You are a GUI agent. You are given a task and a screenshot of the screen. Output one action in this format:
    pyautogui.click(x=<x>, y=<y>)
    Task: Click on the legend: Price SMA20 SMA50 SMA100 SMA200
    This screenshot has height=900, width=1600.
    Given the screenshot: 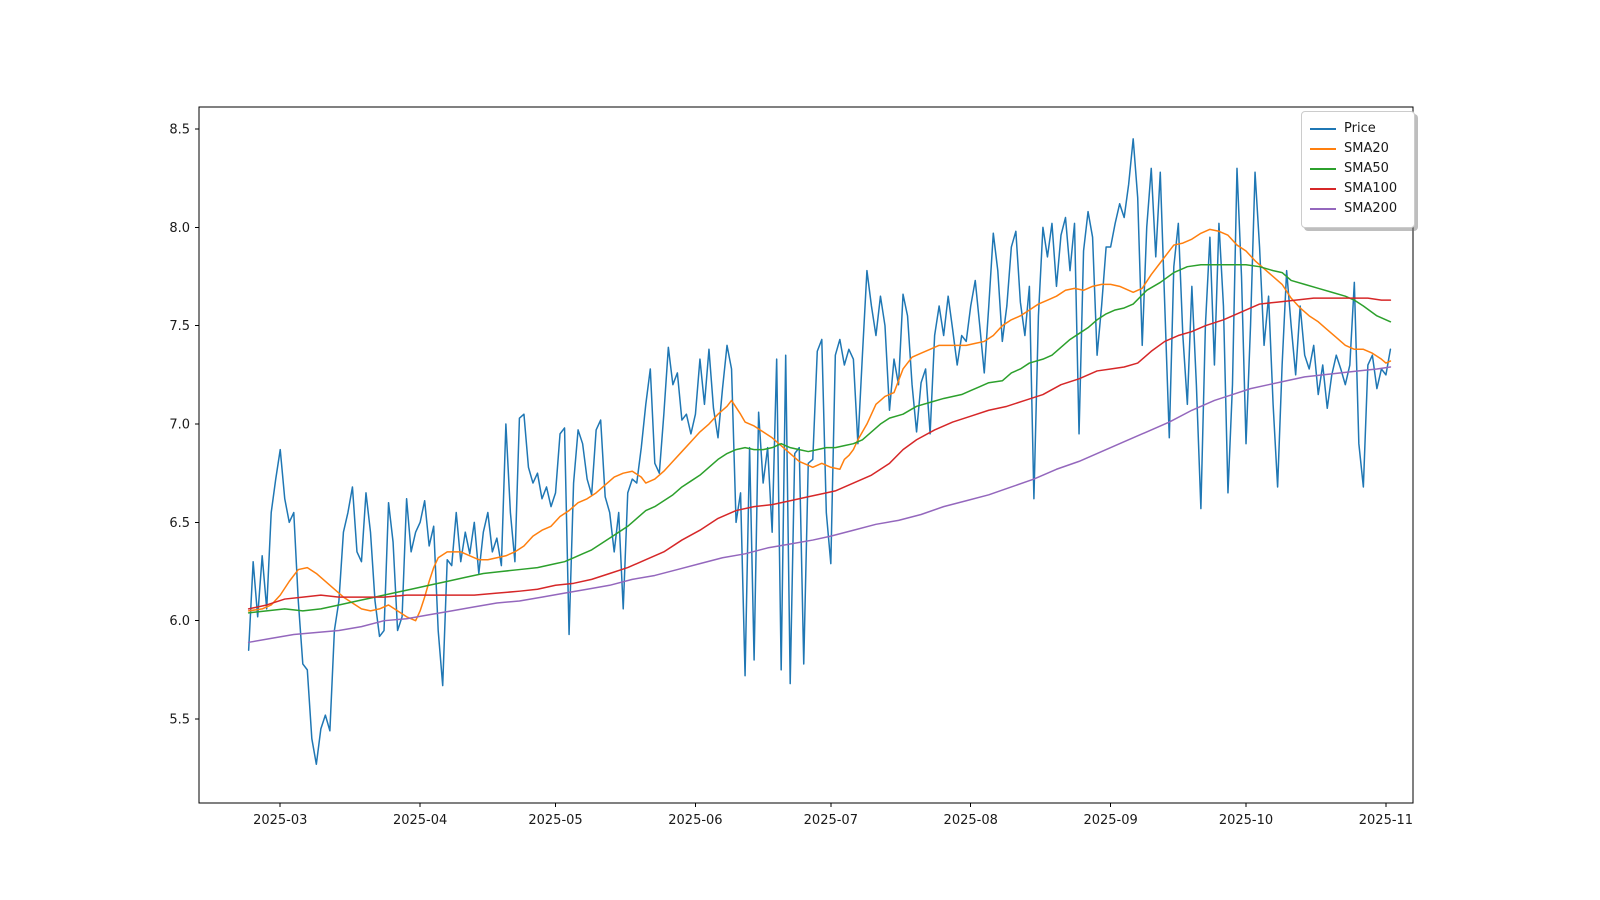 What is the action you would take?
    pyautogui.click(x=1358, y=169)
    